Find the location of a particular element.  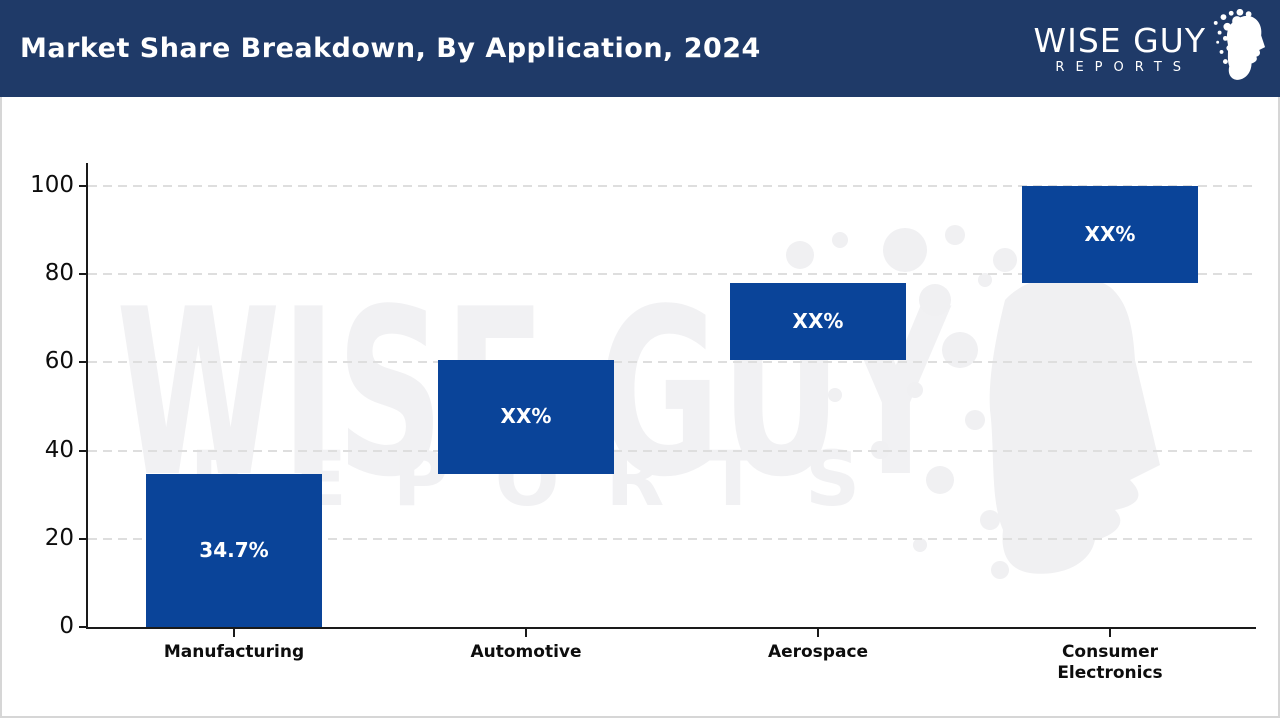

logo-wordmark: WISE GUY REPORTS is located at coordinates (1119, 48).